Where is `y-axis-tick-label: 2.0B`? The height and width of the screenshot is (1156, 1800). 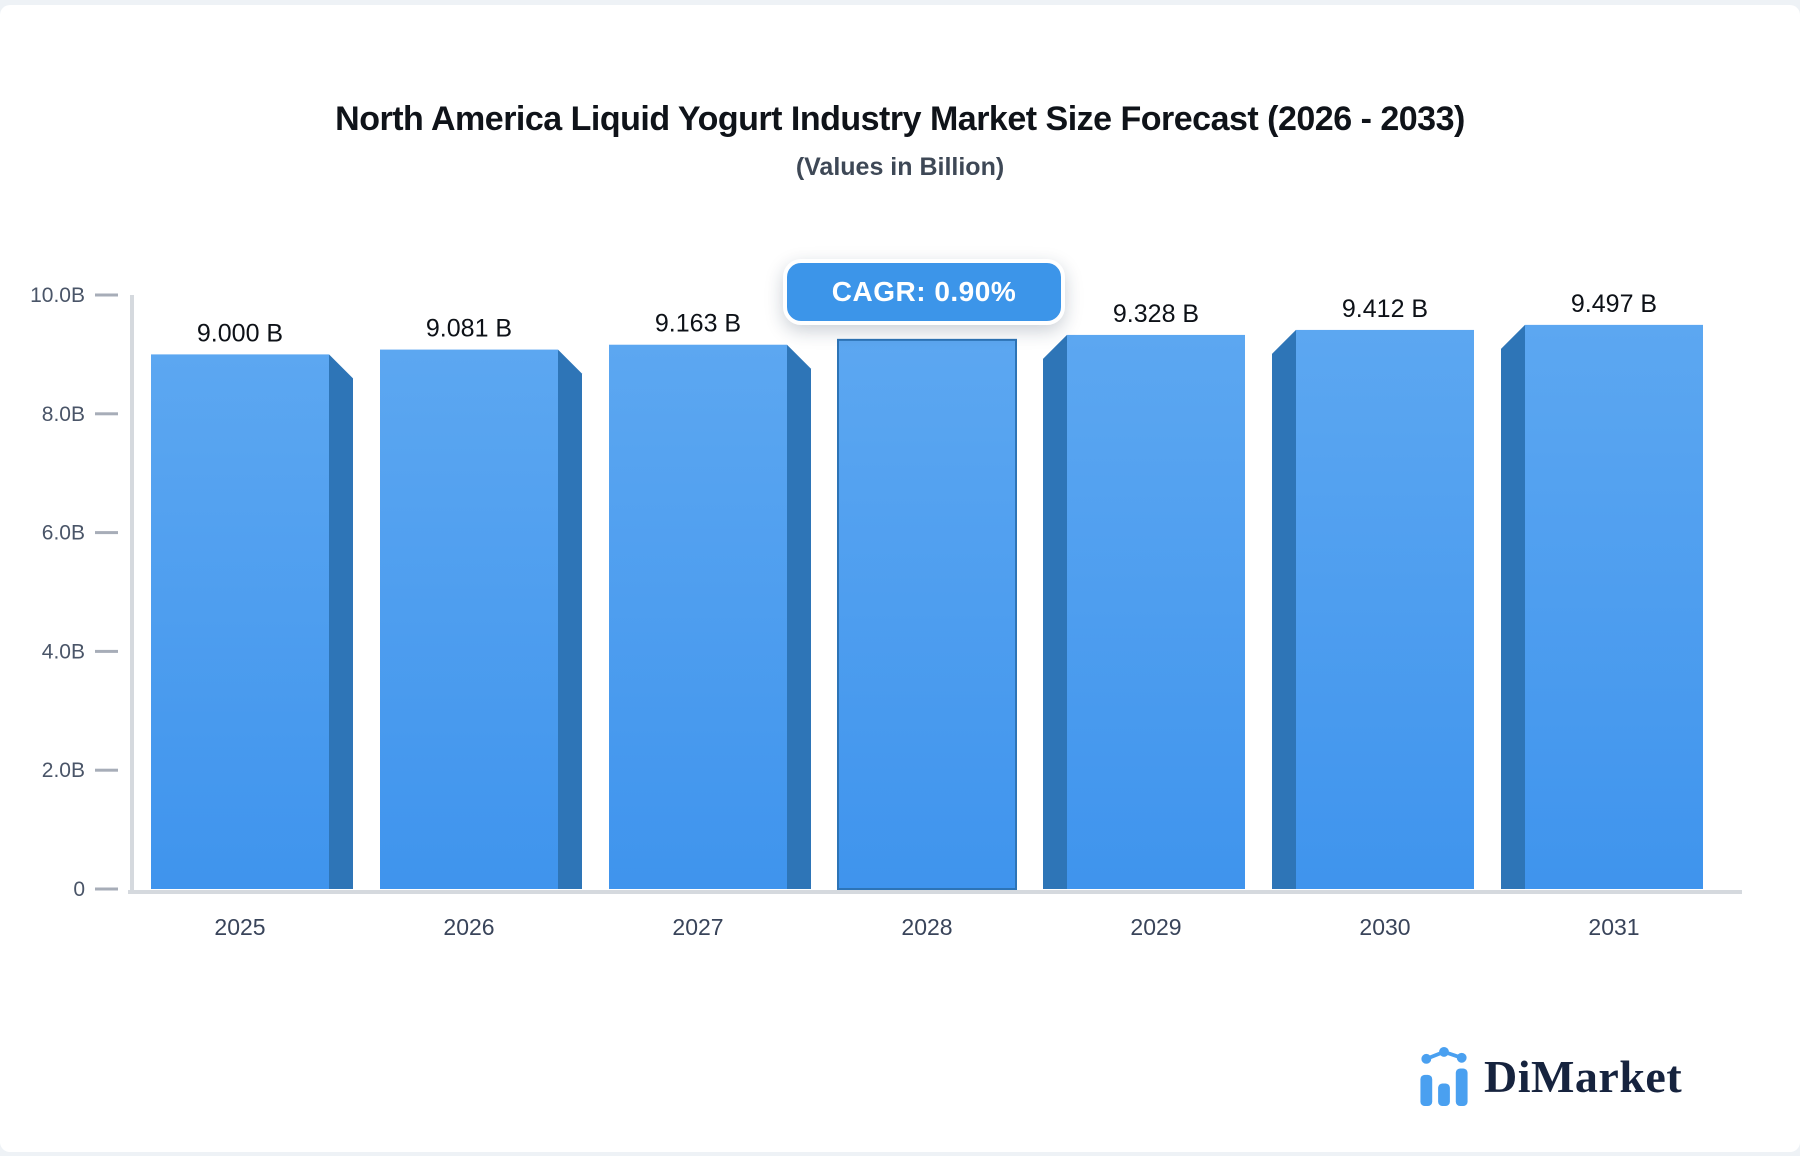 y-axis-tick-label: 2.0B is located at coordinates (63, 770).